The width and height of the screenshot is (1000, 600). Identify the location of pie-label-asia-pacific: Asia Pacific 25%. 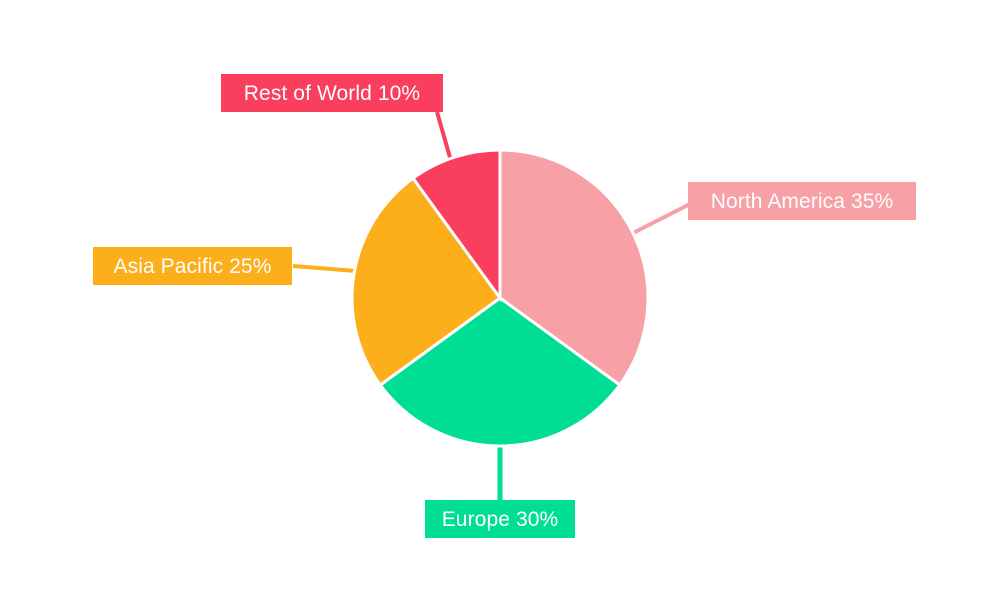
(192, 266).